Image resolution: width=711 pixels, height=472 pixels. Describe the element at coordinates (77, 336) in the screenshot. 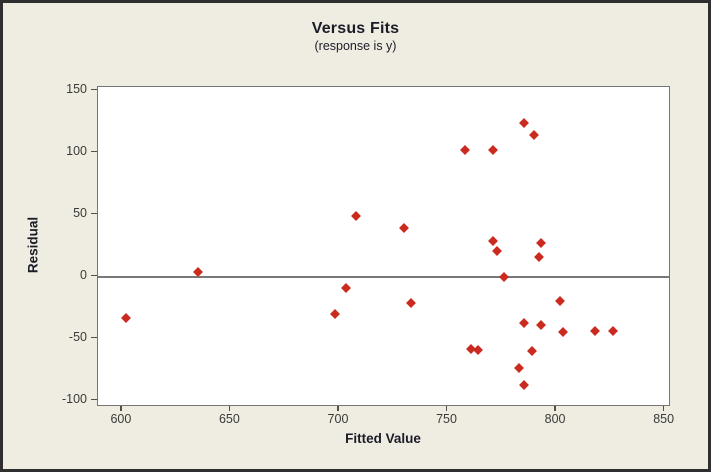

I see `y-tick-label: -50` at that location.